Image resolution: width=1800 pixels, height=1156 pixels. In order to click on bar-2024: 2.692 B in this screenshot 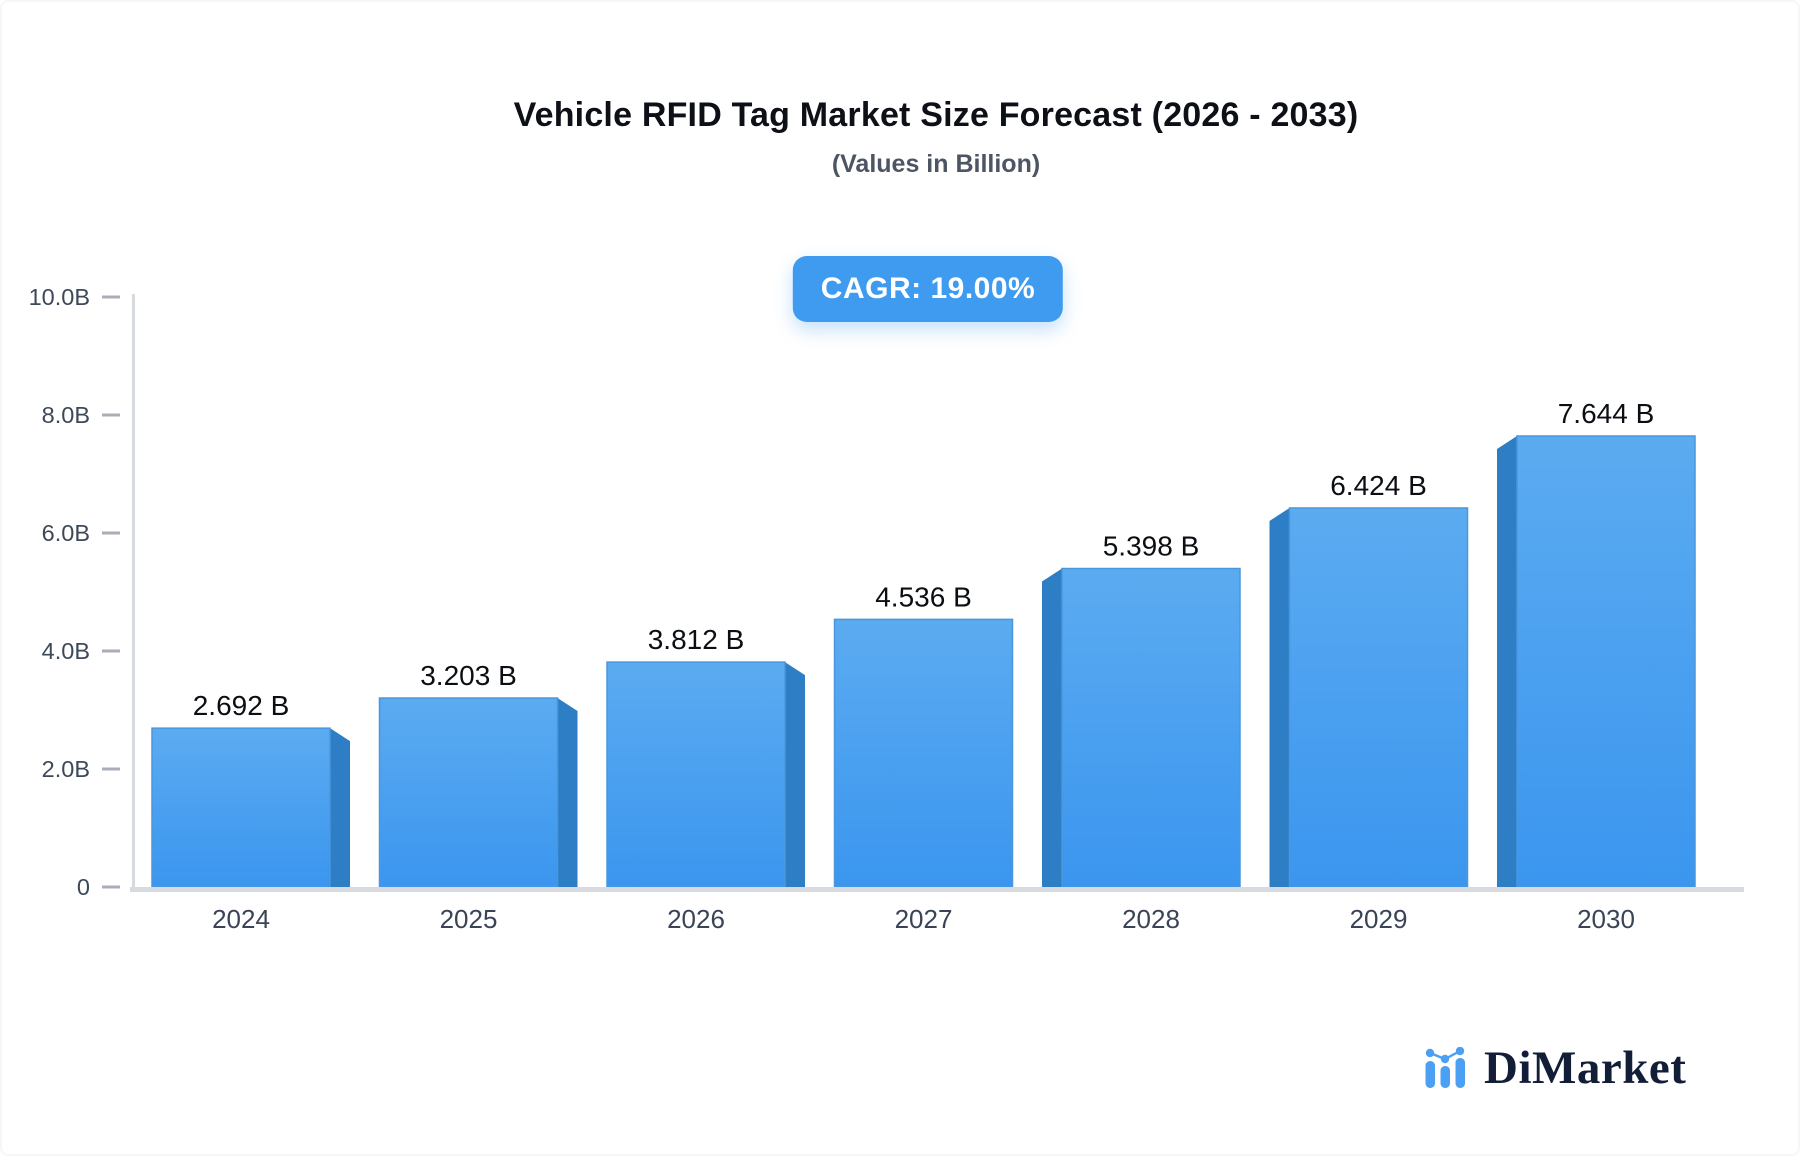, I will do `click(250, 789)`.